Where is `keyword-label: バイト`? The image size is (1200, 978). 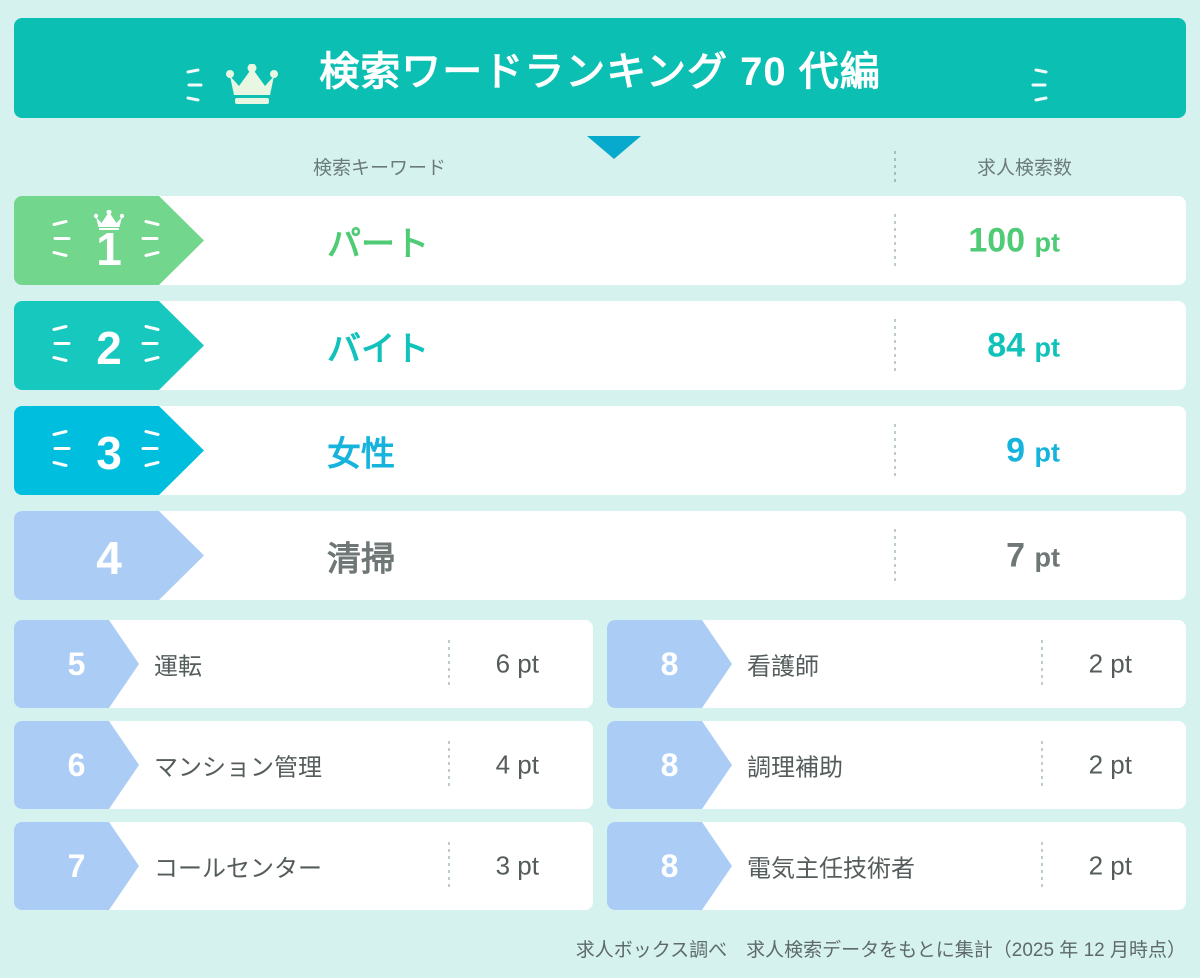 keyword-label: バイト is located at coordinates (378, 349).